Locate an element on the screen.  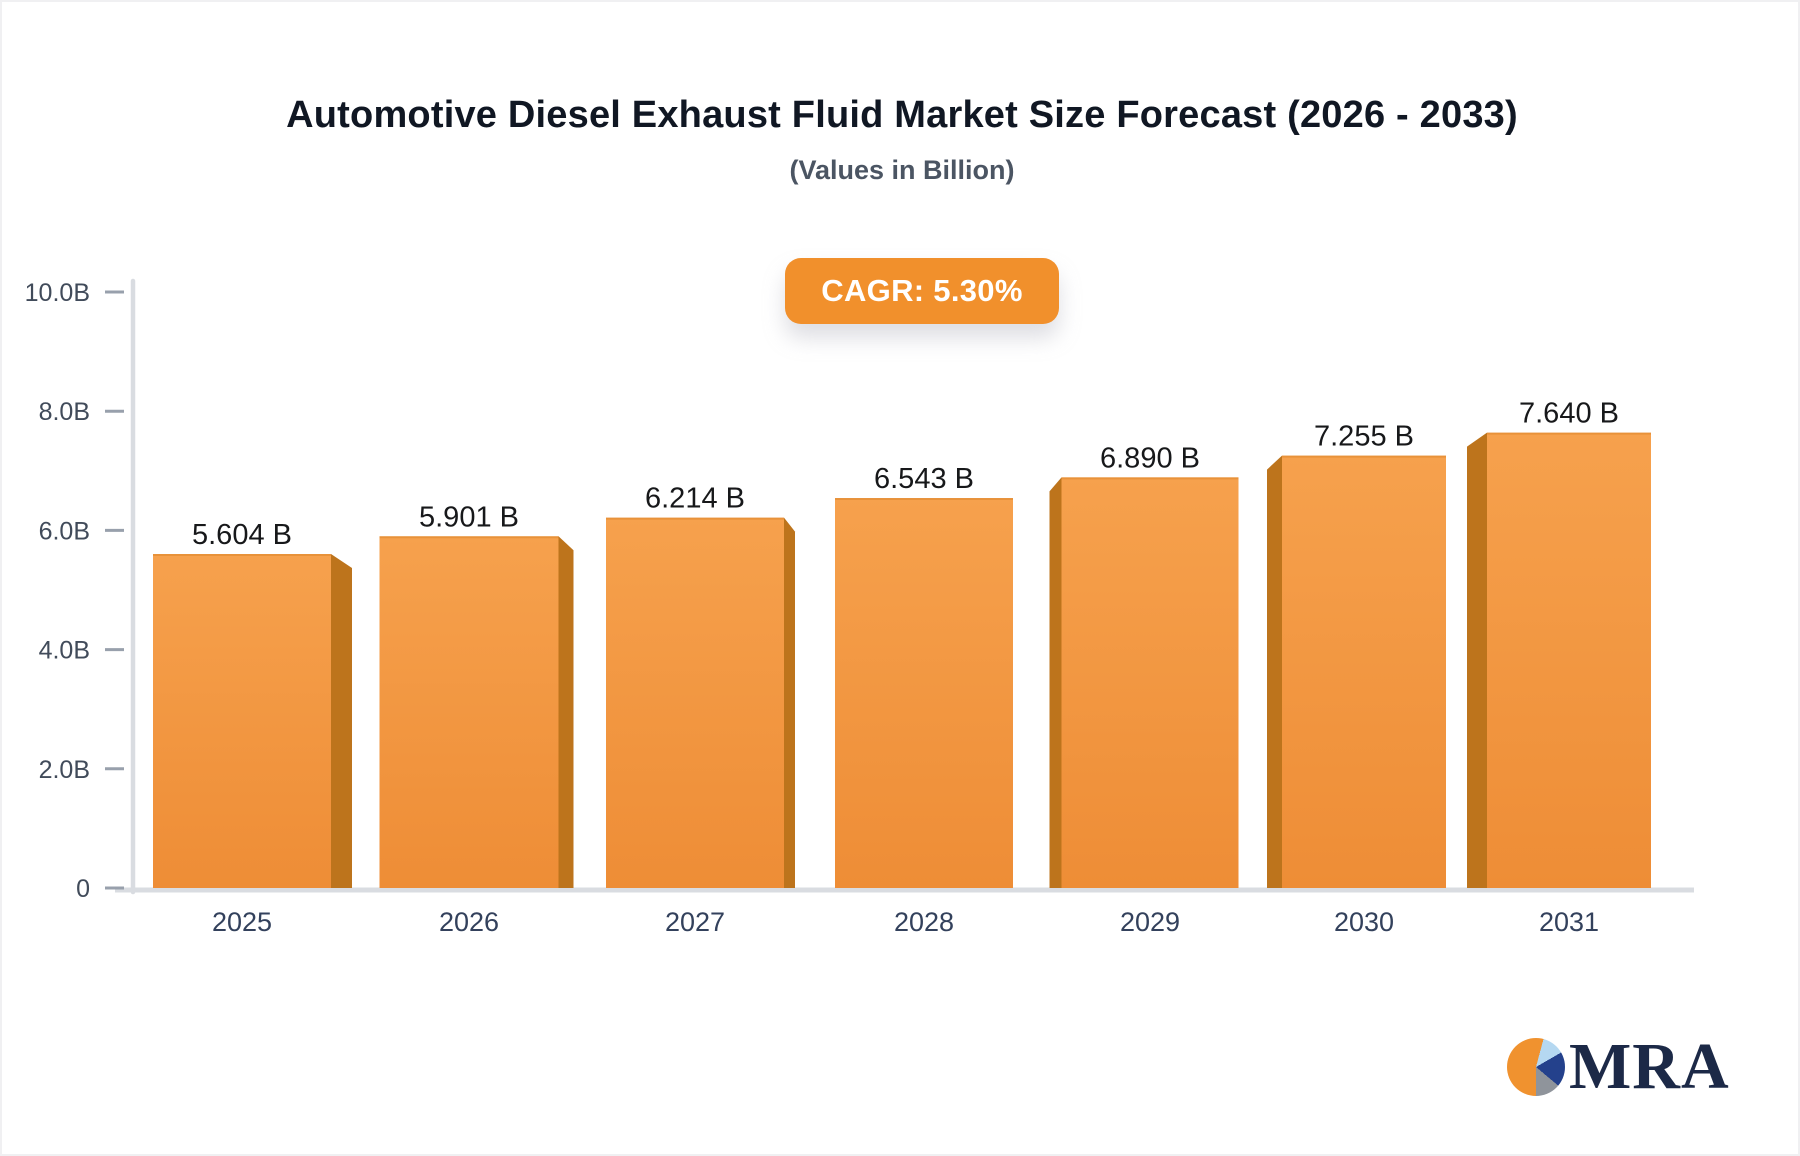
bar-value-label: 6.890 B is located at coordinates (1150, 458).